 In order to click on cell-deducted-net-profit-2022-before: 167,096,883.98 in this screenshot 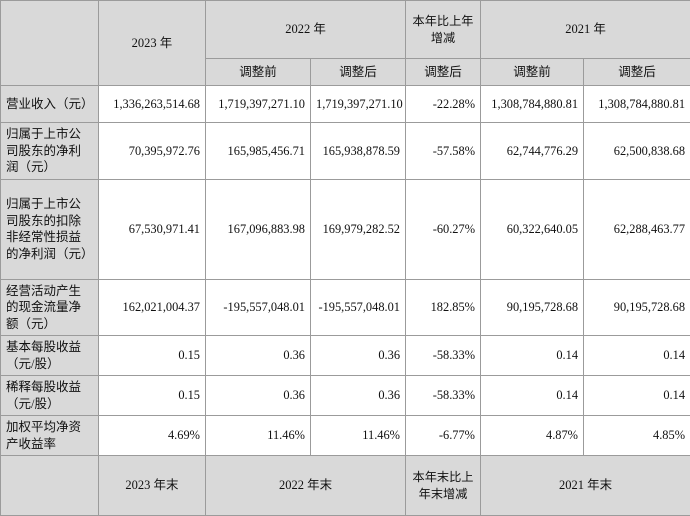, I will do `click(258, 229)`.